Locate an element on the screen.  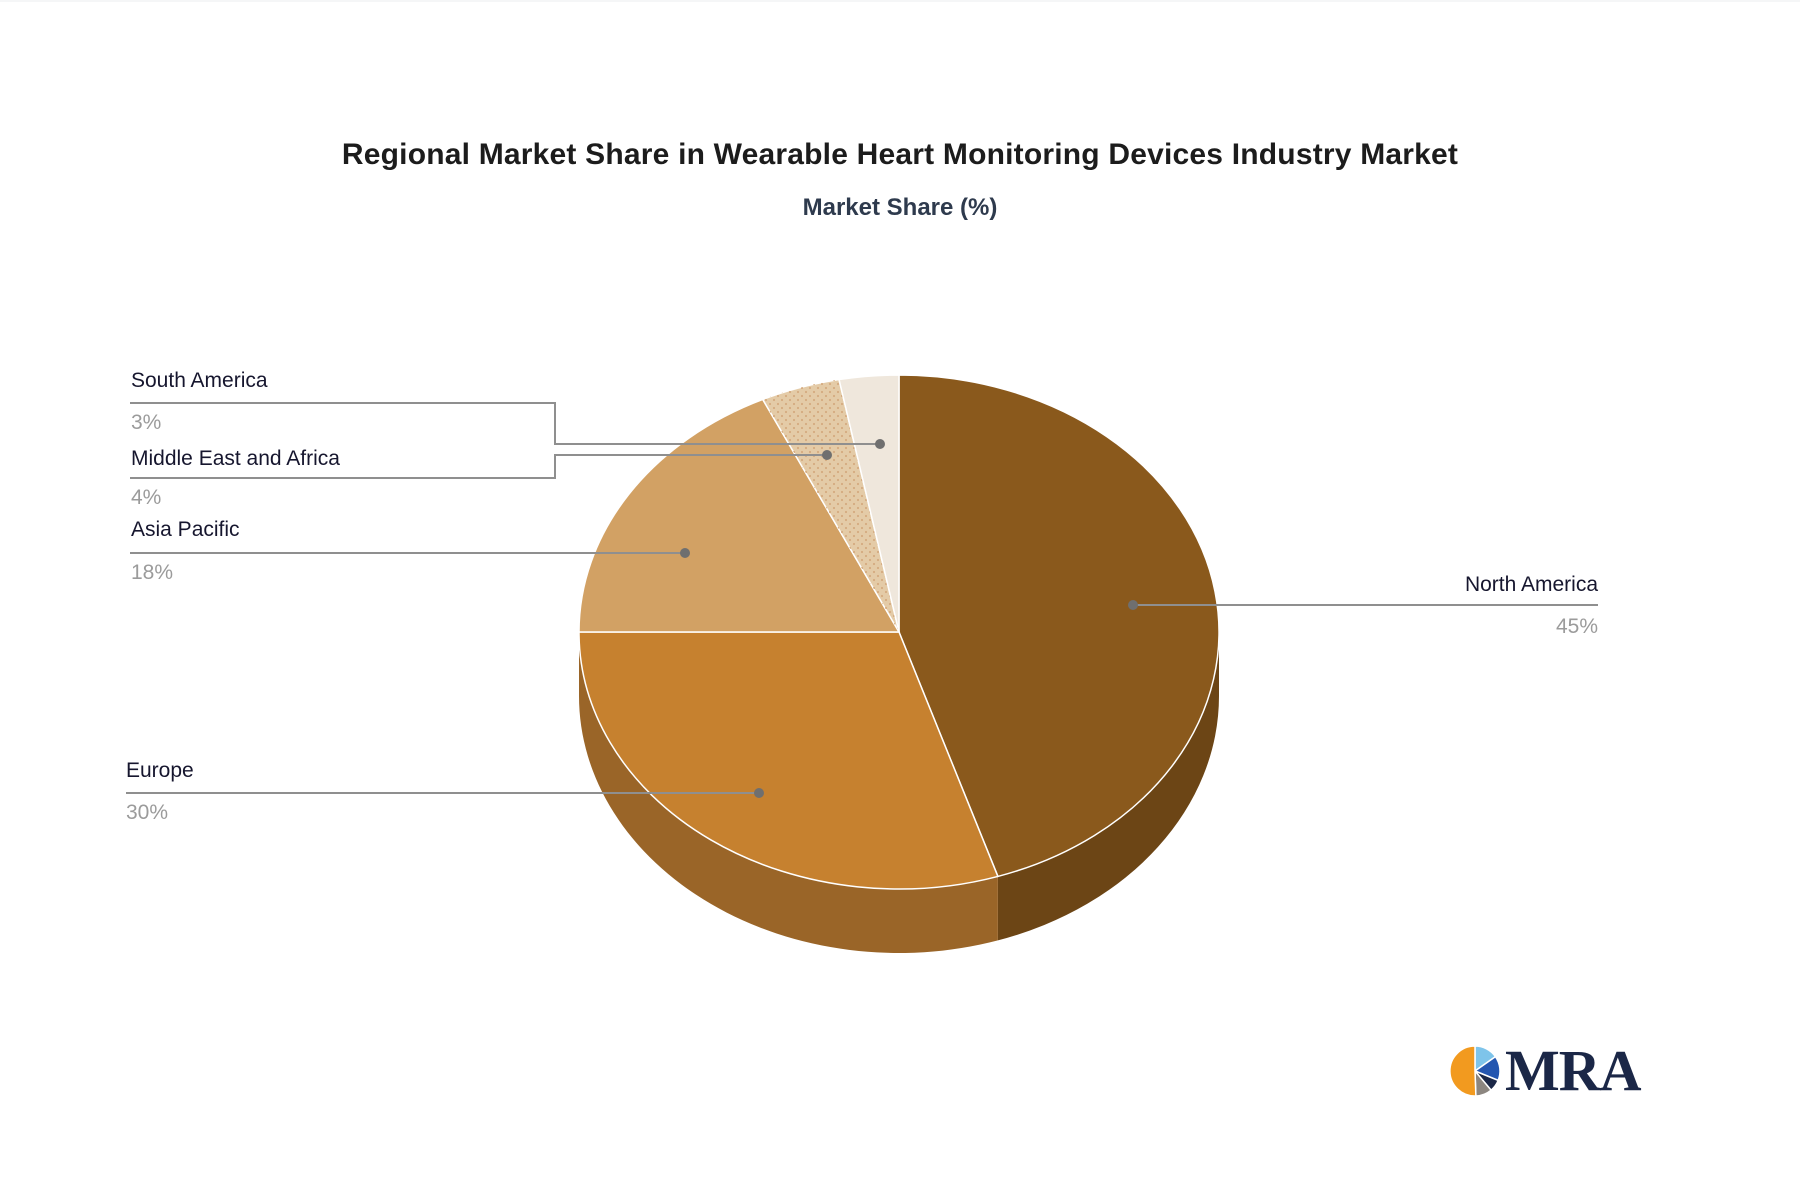
callout-line-middle-east-and-africa is located at coordinates (478, 466).